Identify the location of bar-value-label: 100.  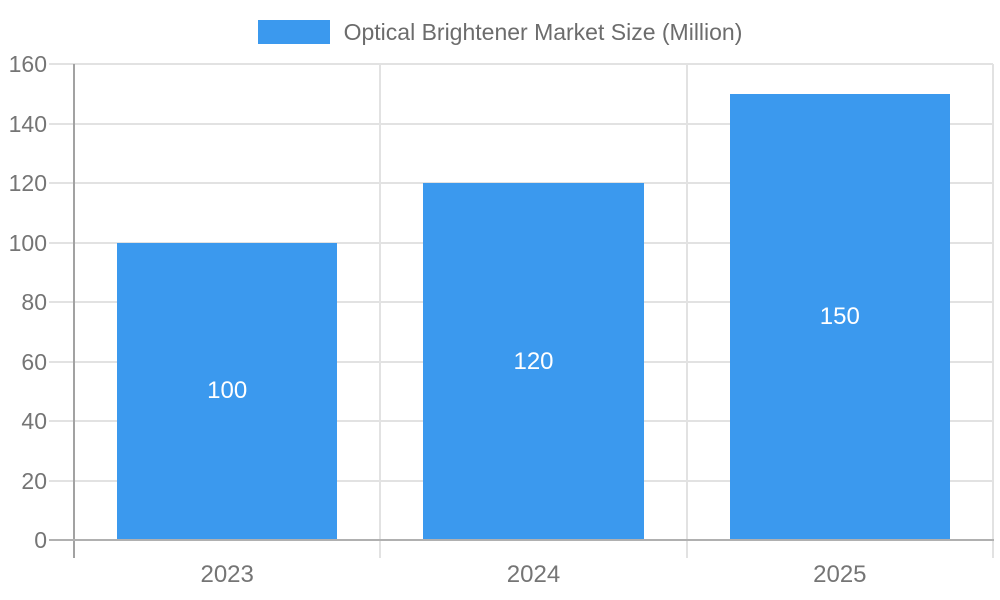
(227, 391).